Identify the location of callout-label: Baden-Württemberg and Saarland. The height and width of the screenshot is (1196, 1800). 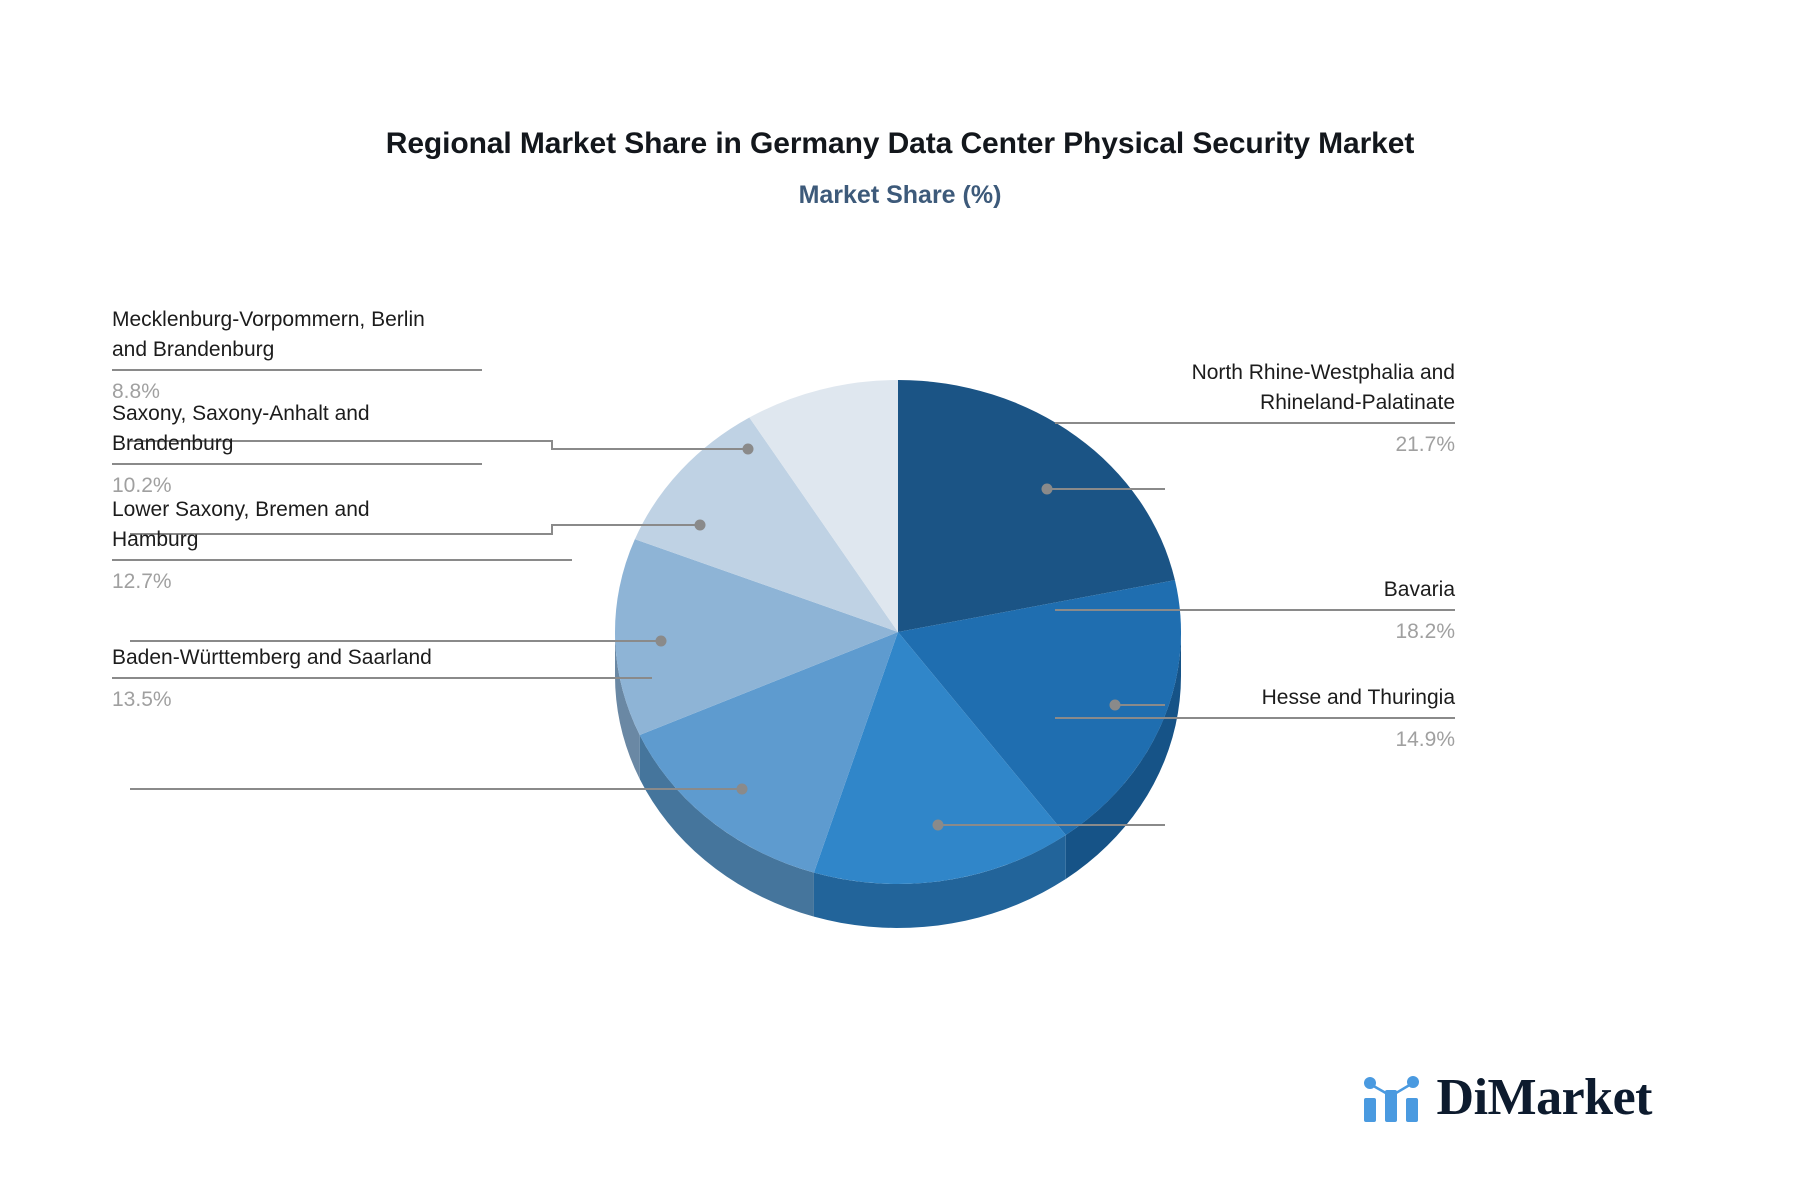
(272, 657).